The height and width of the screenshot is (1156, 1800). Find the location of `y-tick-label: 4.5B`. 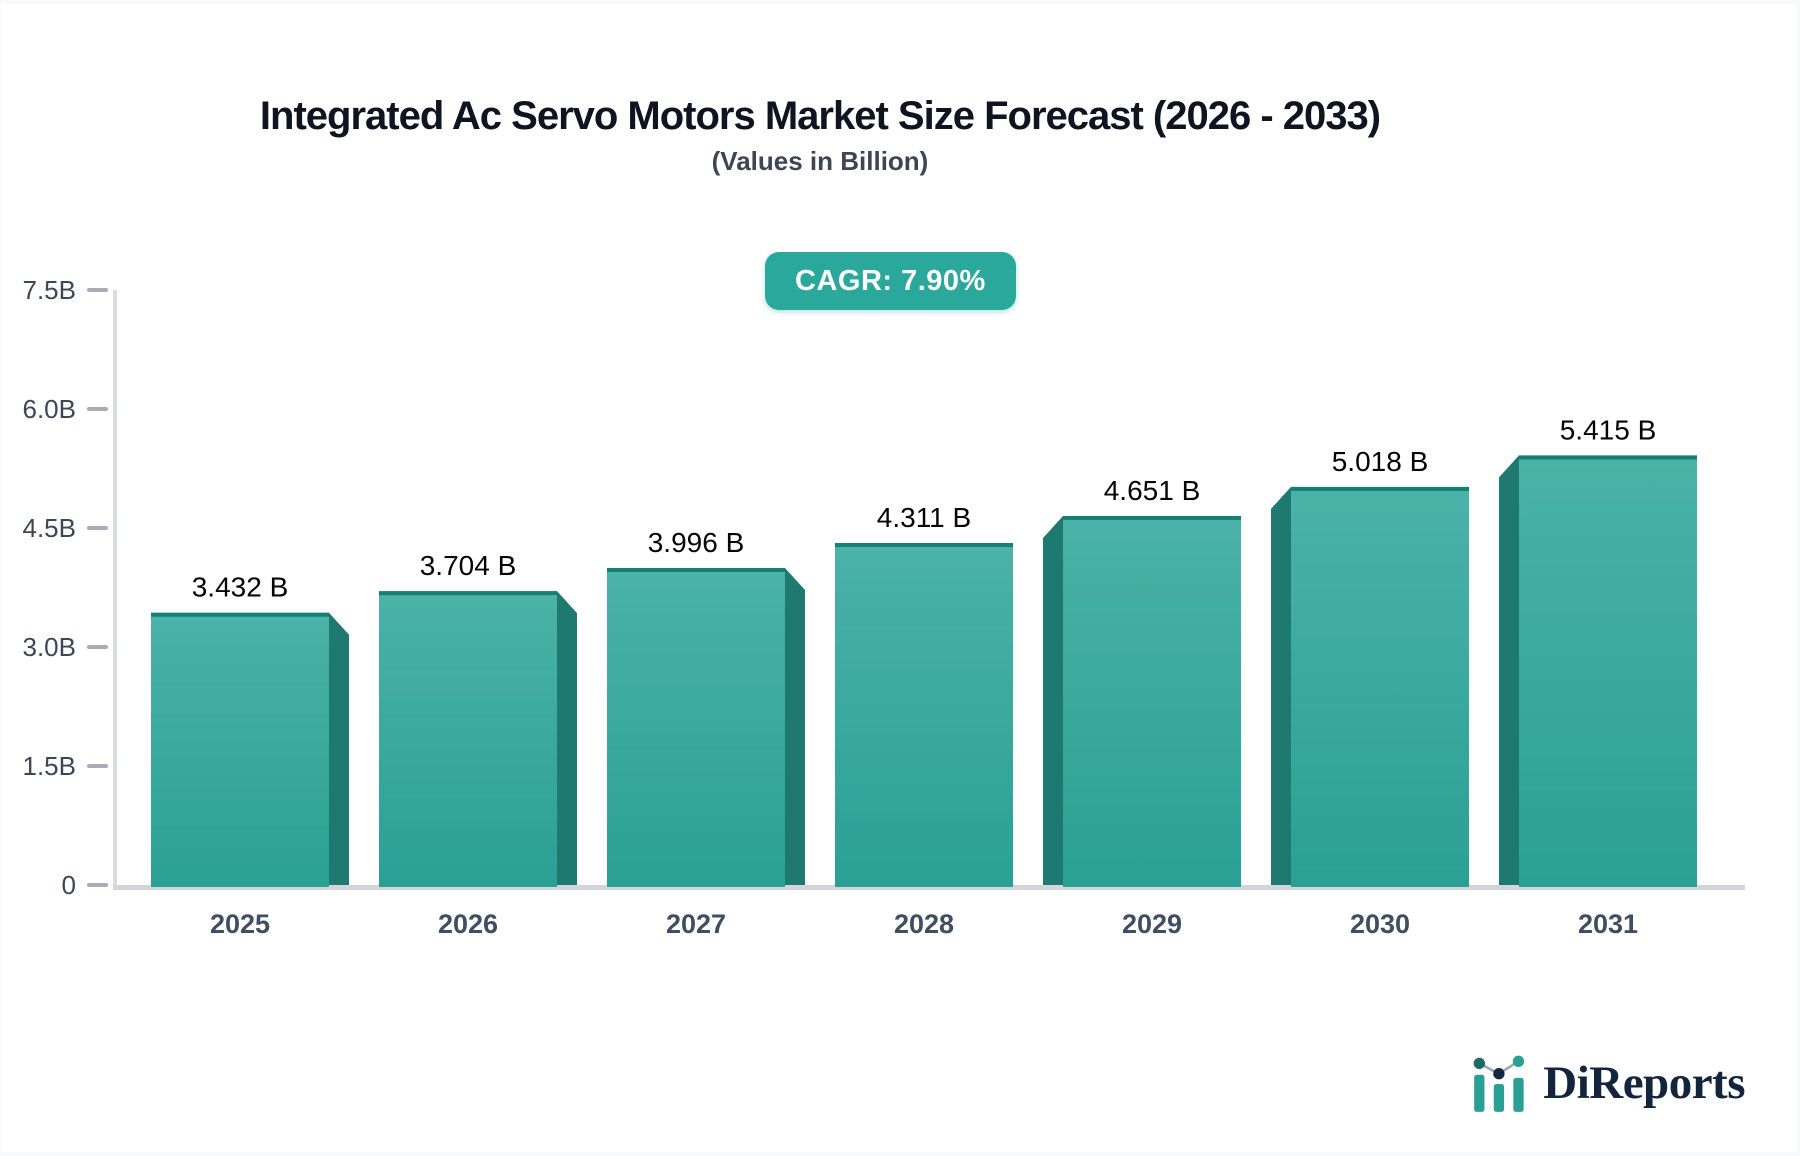

y-tick-label: 4.5B is located at coordinates (50, 528).